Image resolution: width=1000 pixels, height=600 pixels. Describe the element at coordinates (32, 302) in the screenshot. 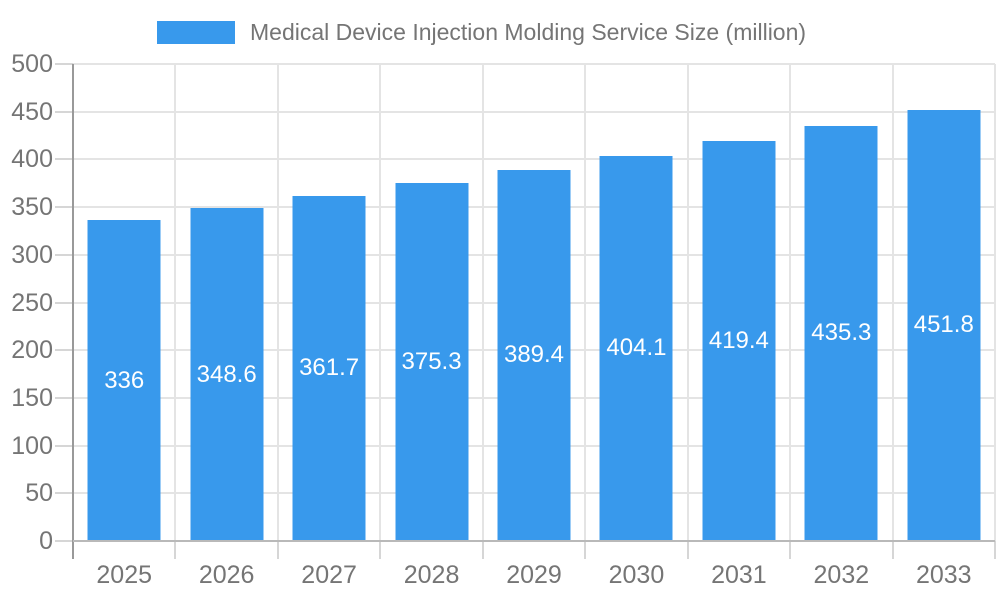

I see `y-axis-label-250: 250` at that location.